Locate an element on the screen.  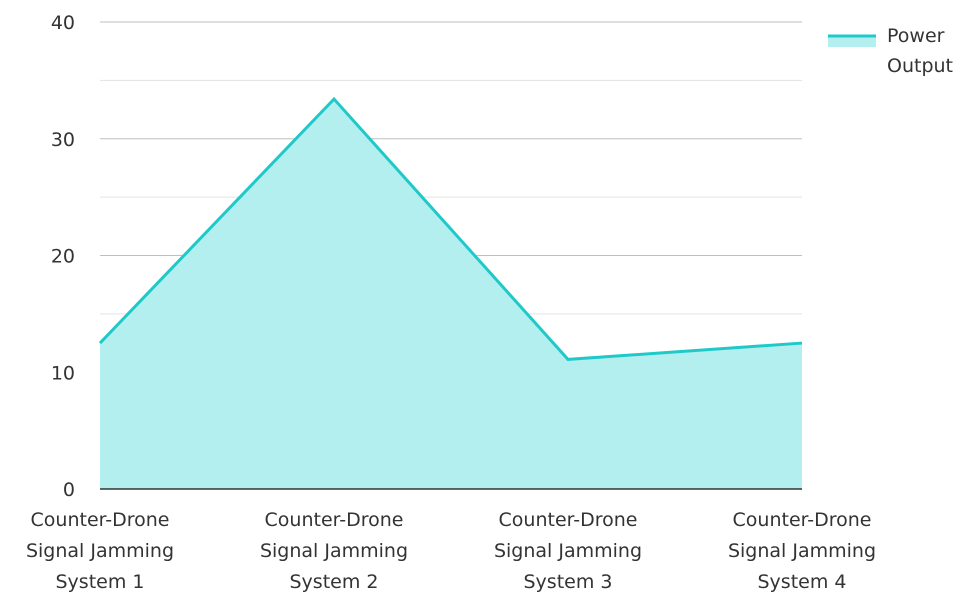
y-tick-label: 40 is located at coordinates (63, 23).